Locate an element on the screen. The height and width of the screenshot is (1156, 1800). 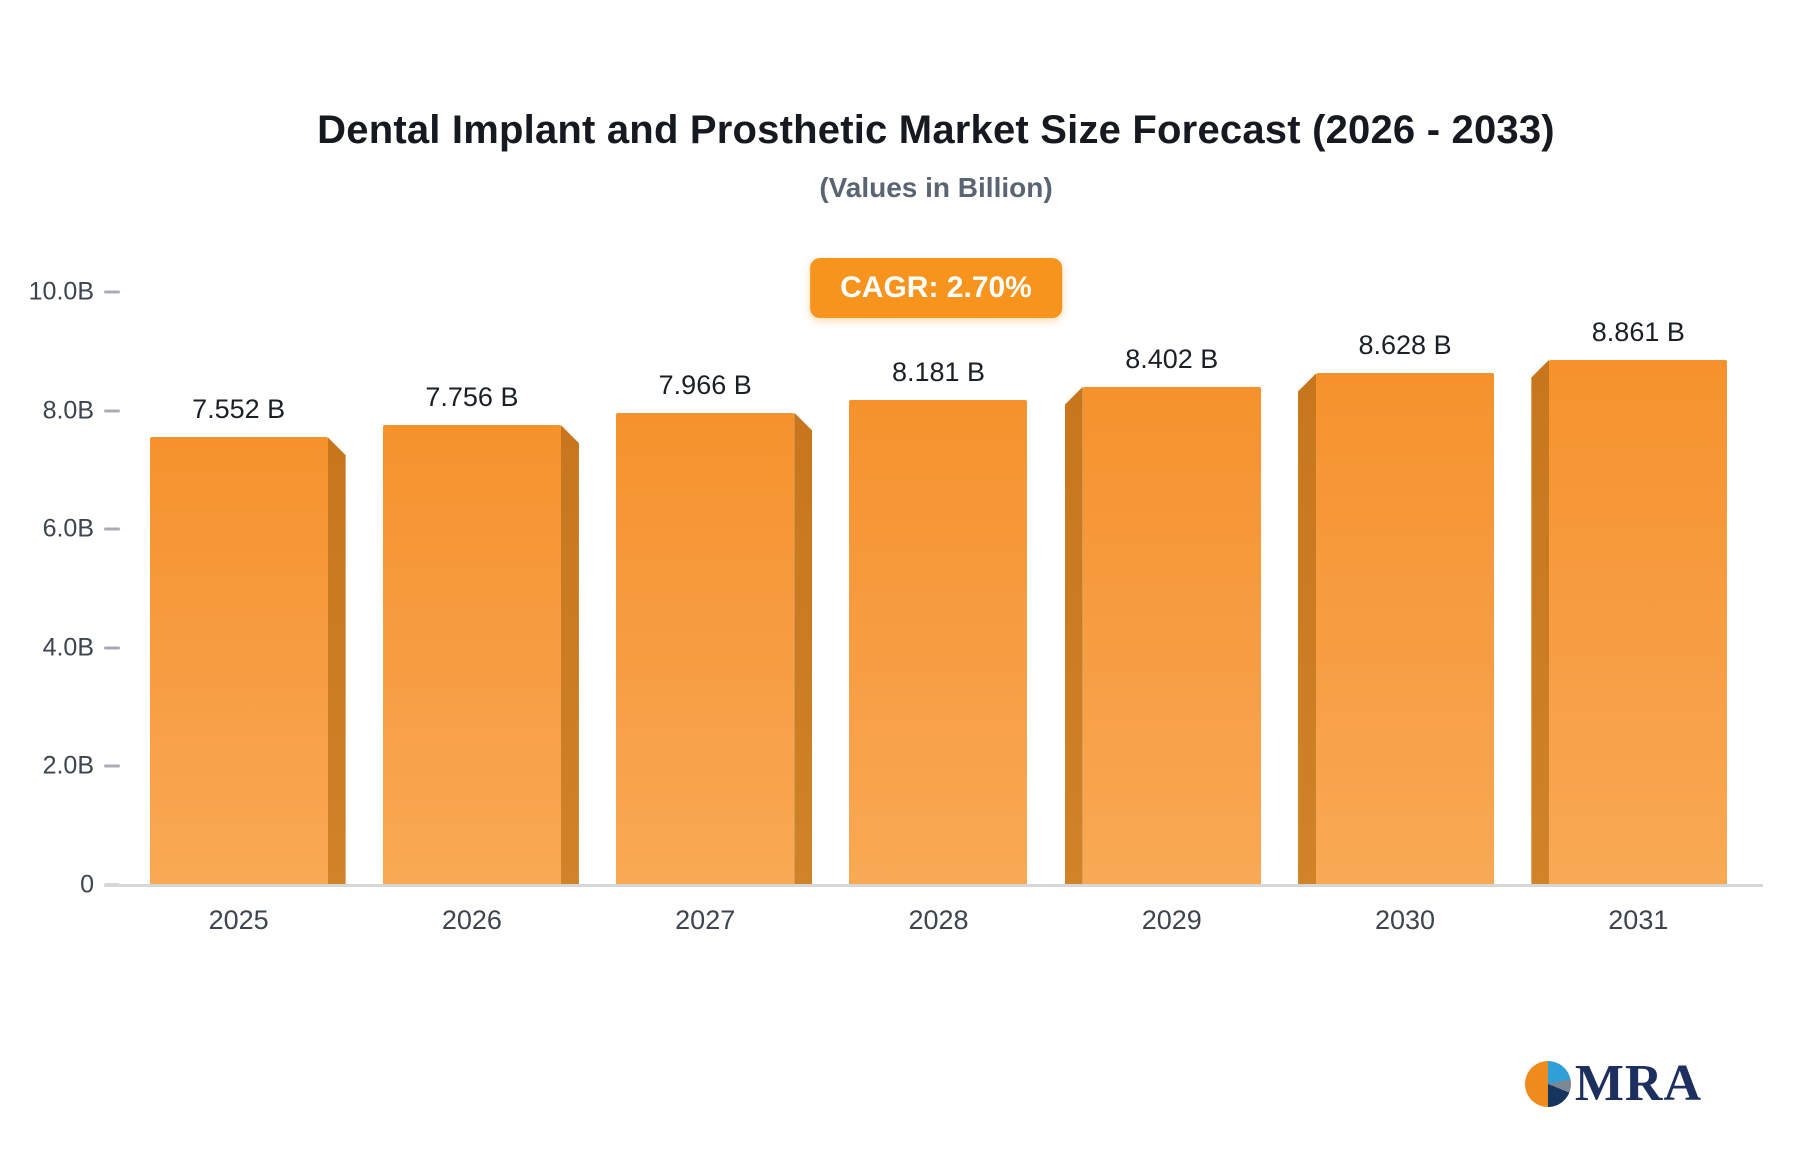
x-axis-label: 2031 is located at coordinates (1638, 920).